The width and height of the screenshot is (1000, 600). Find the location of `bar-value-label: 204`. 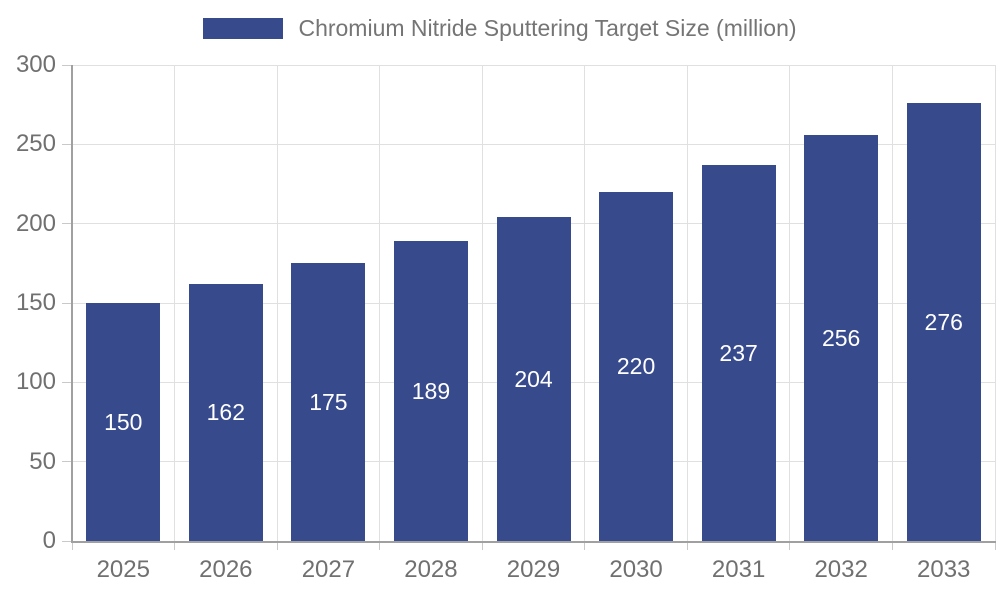

bar-value-label: 204 is located at coordinates (533, 379).